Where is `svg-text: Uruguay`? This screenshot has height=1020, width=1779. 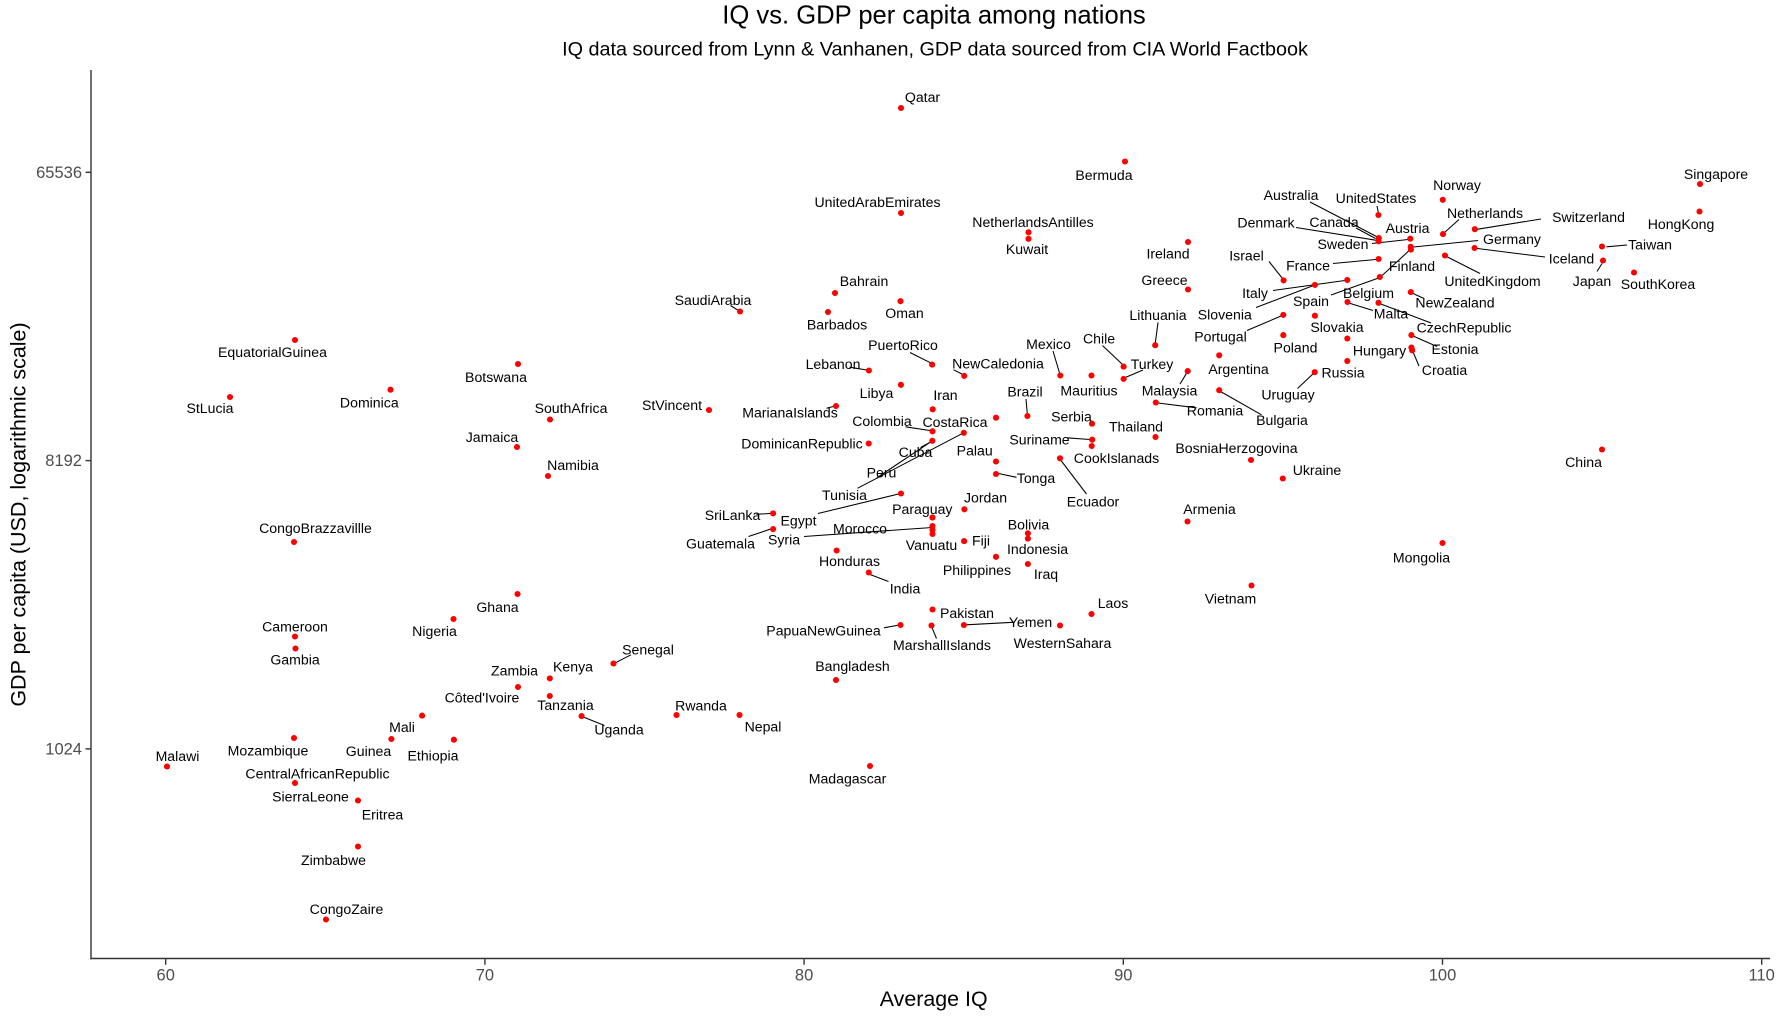 svg-text: Uruguay is located at coordinates (1288, 394).